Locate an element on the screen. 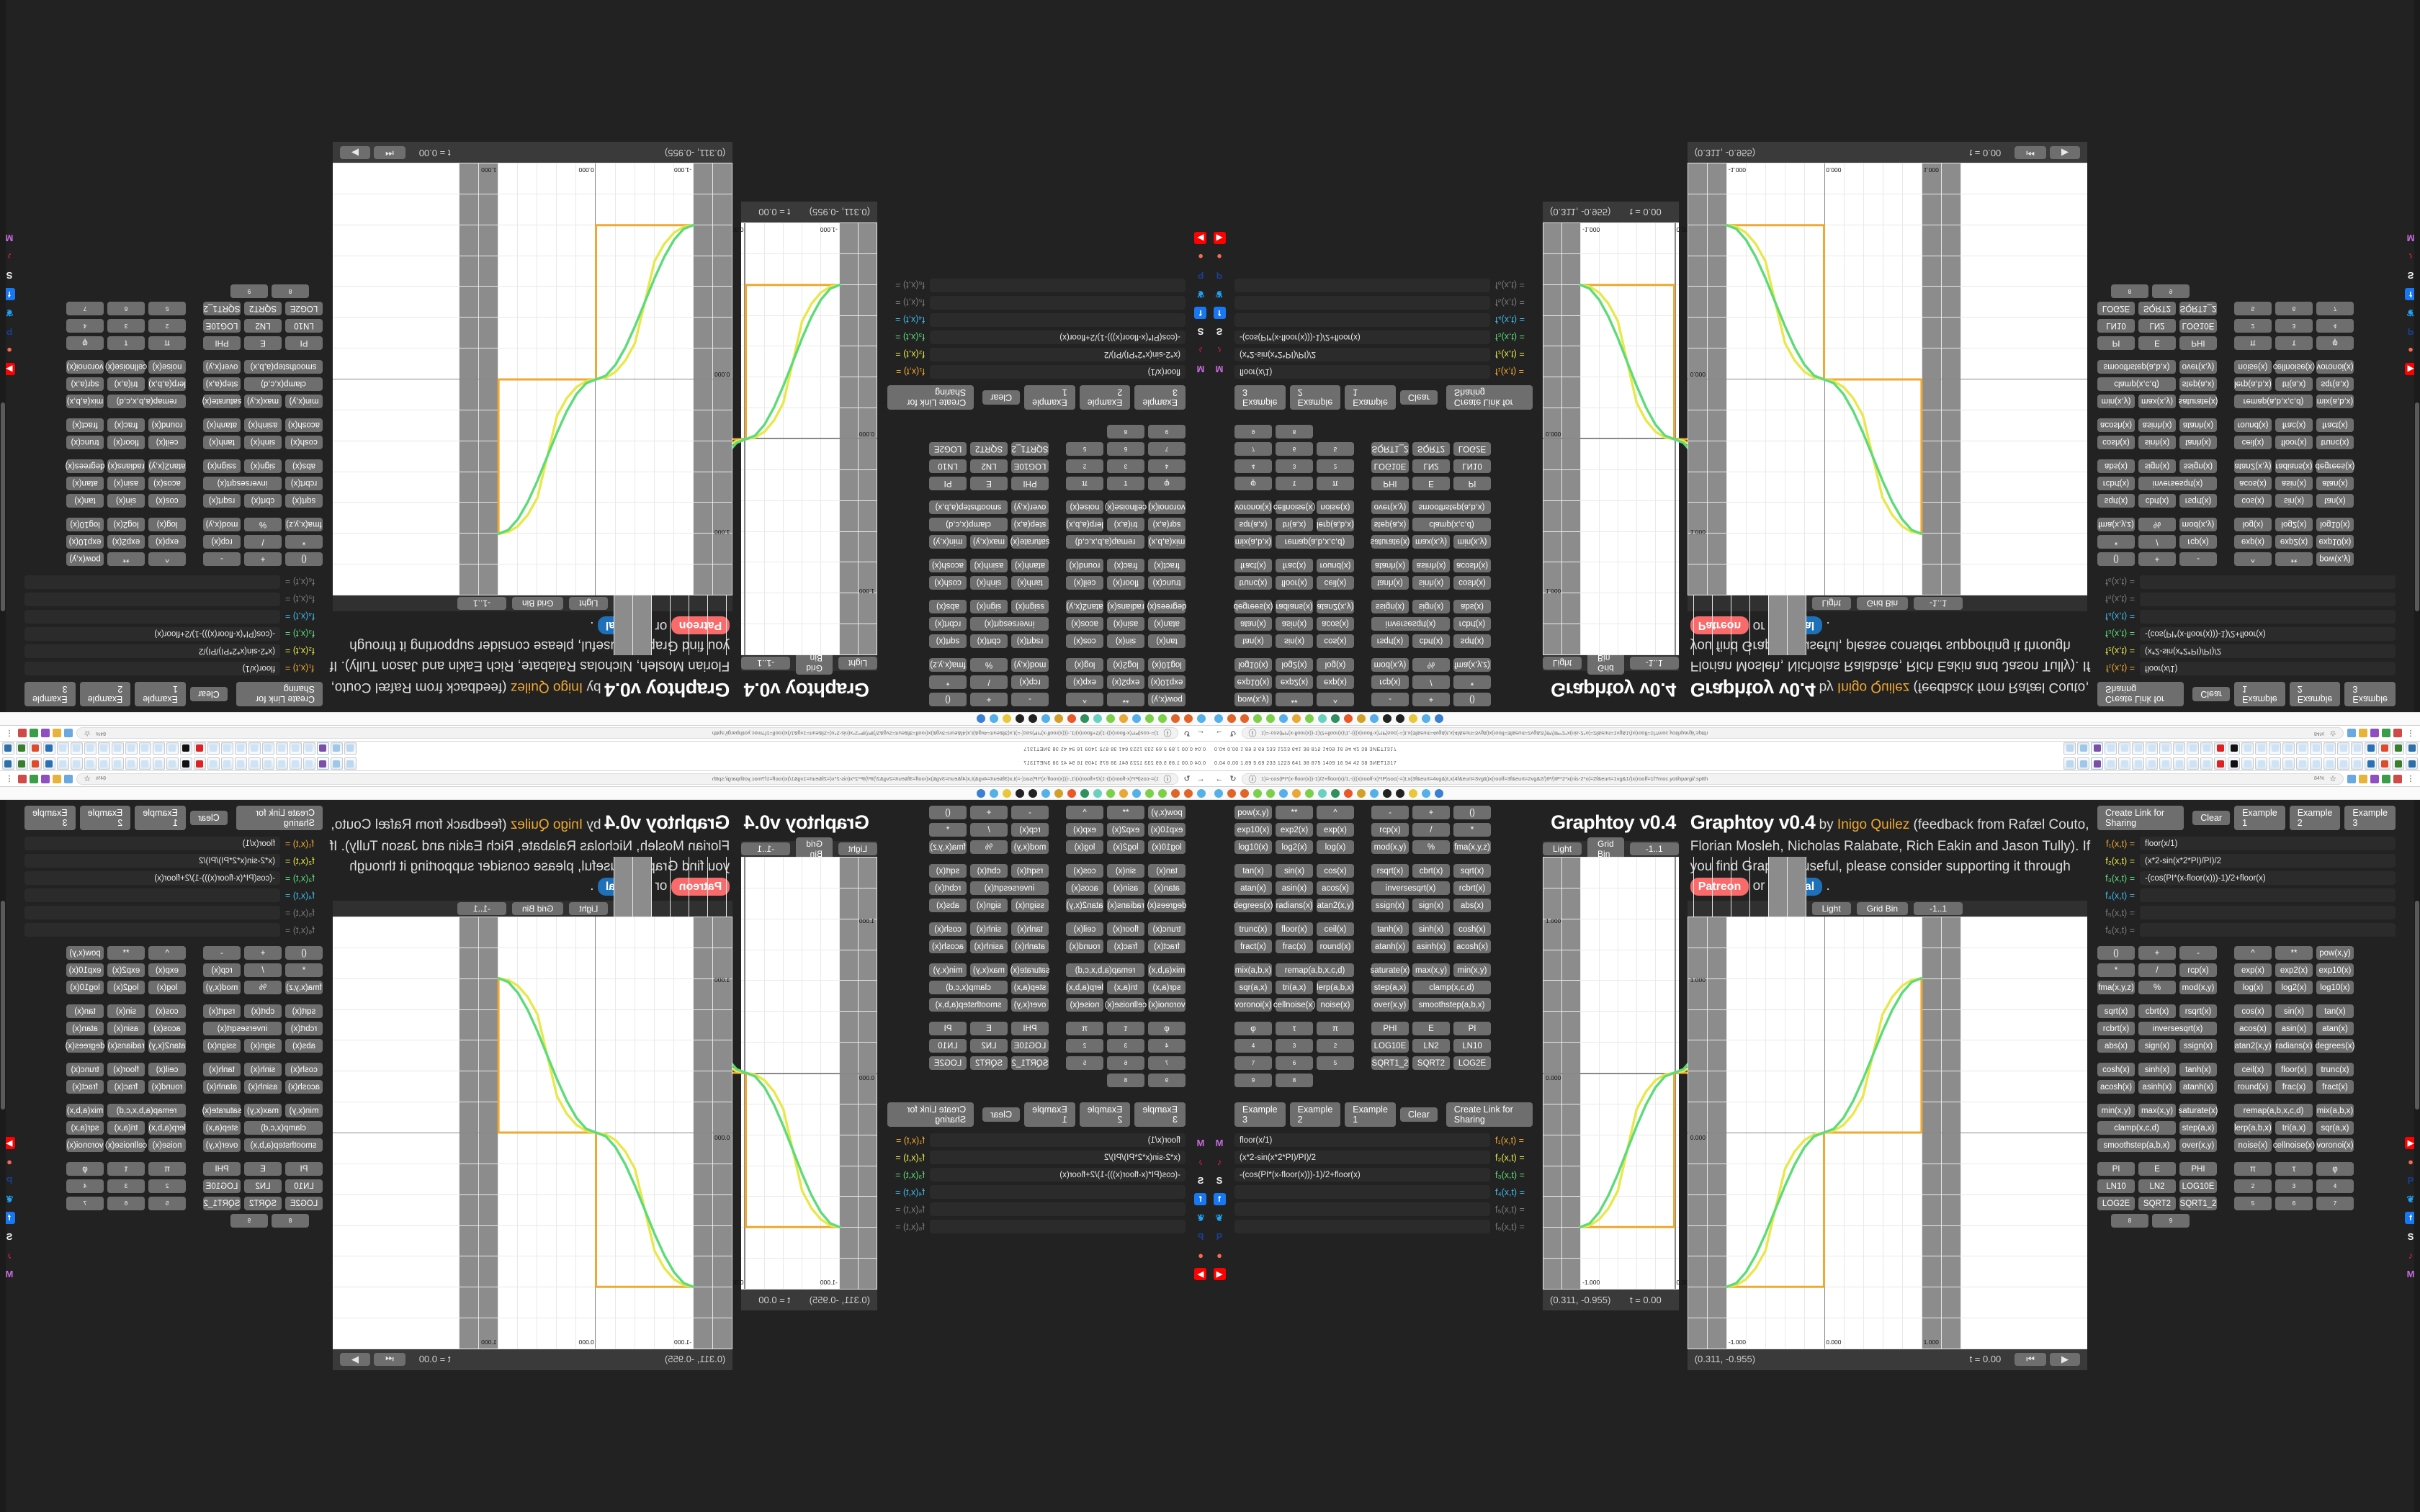 This screenshot has height=1512, width=2420. key-cosx: cos(x) is located at coordinates (1335, 871).